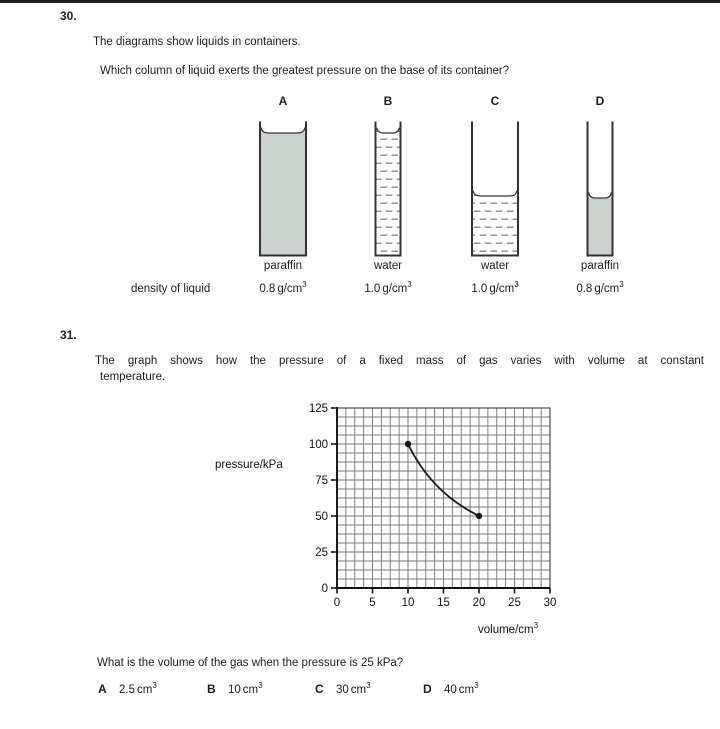 This screenshot has width=720, height=729. I want to click on svg-text: 50, so click(321, 517).